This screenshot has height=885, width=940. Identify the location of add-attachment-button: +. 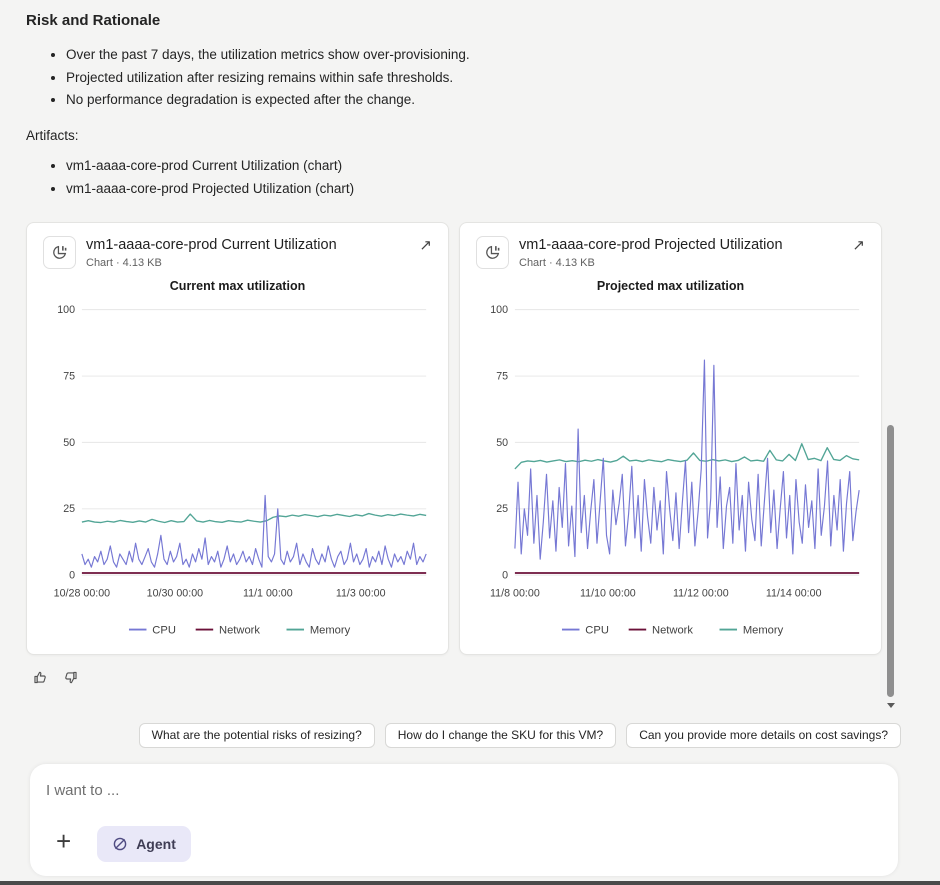
(60, 842).